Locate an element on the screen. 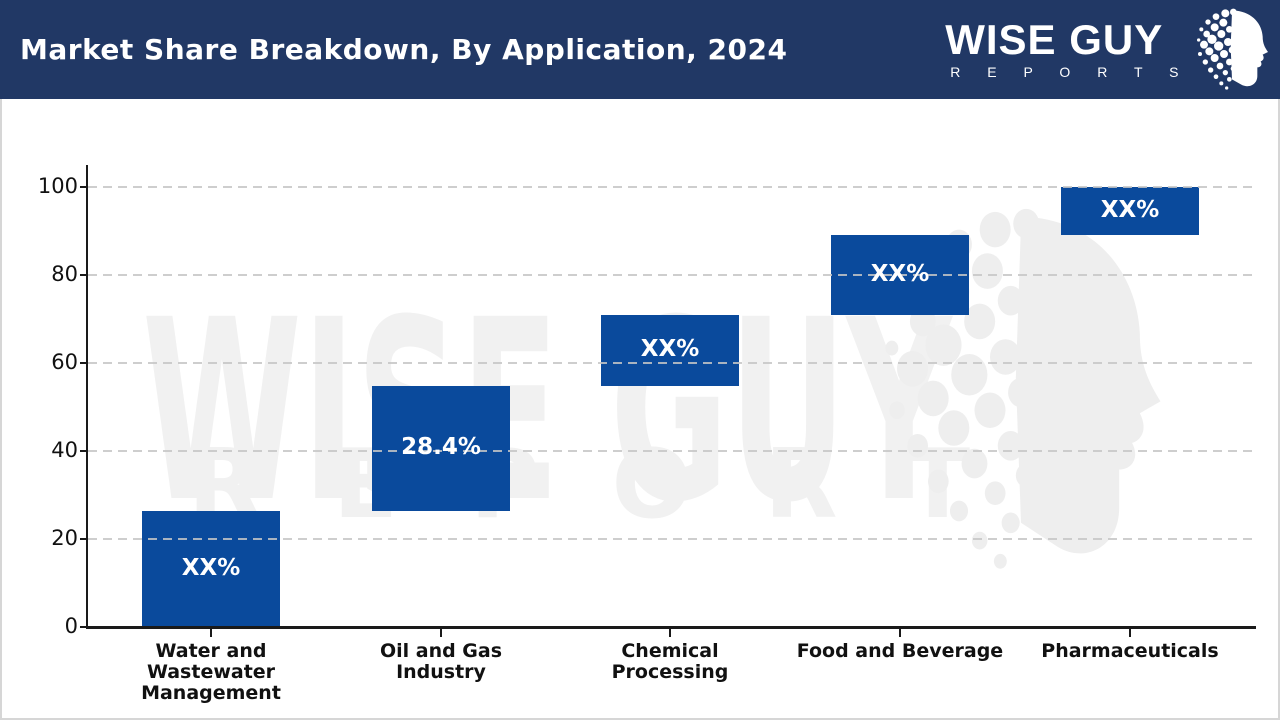 This screenshot has height=720, width=1280. logo-face-icon is located at coordinates (1232, 49).